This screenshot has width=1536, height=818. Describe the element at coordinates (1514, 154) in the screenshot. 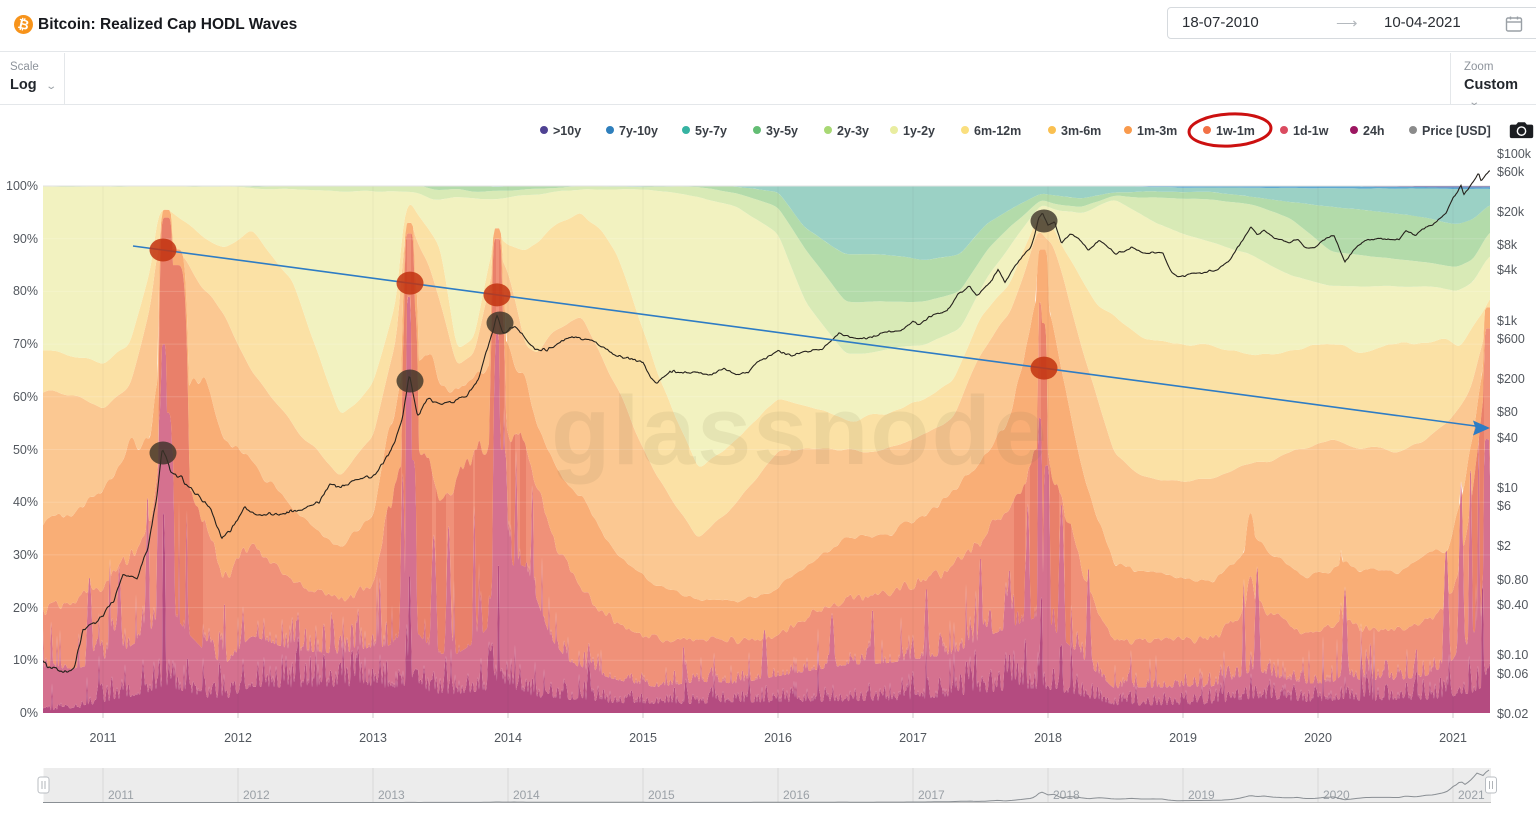

I see `svg-text: $100k` at that location.